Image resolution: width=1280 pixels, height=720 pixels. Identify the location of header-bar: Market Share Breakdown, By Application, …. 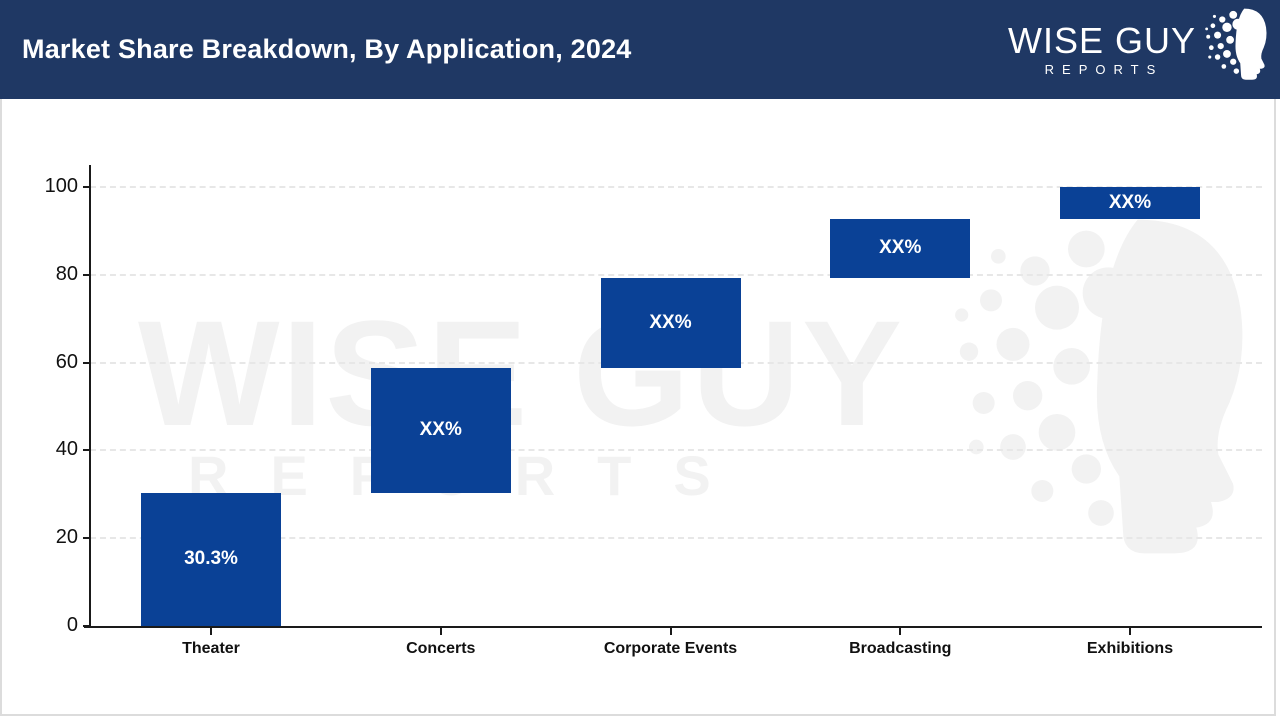
(640, 49).